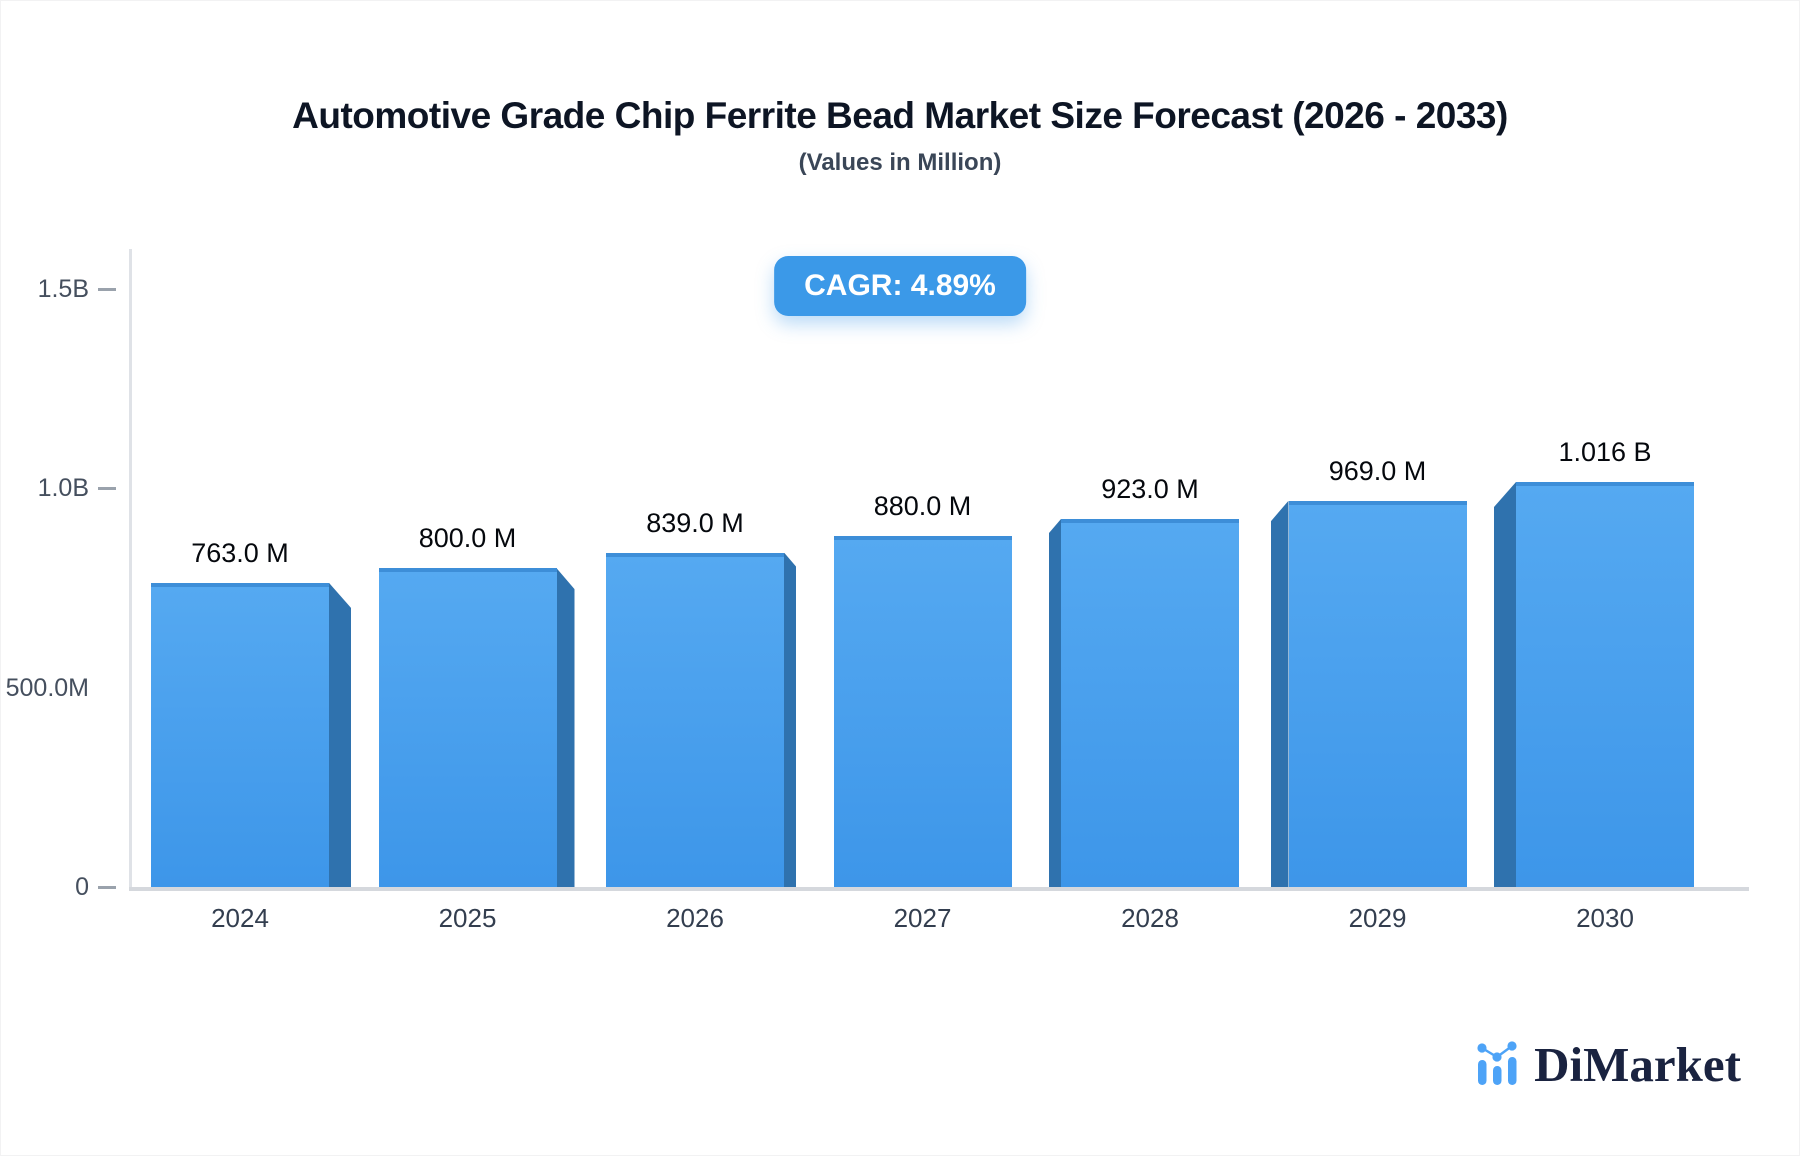  Describe the element at coordinates (82, 887) in the screenshot. I see `y-axis-tick-label: 0` at that location.